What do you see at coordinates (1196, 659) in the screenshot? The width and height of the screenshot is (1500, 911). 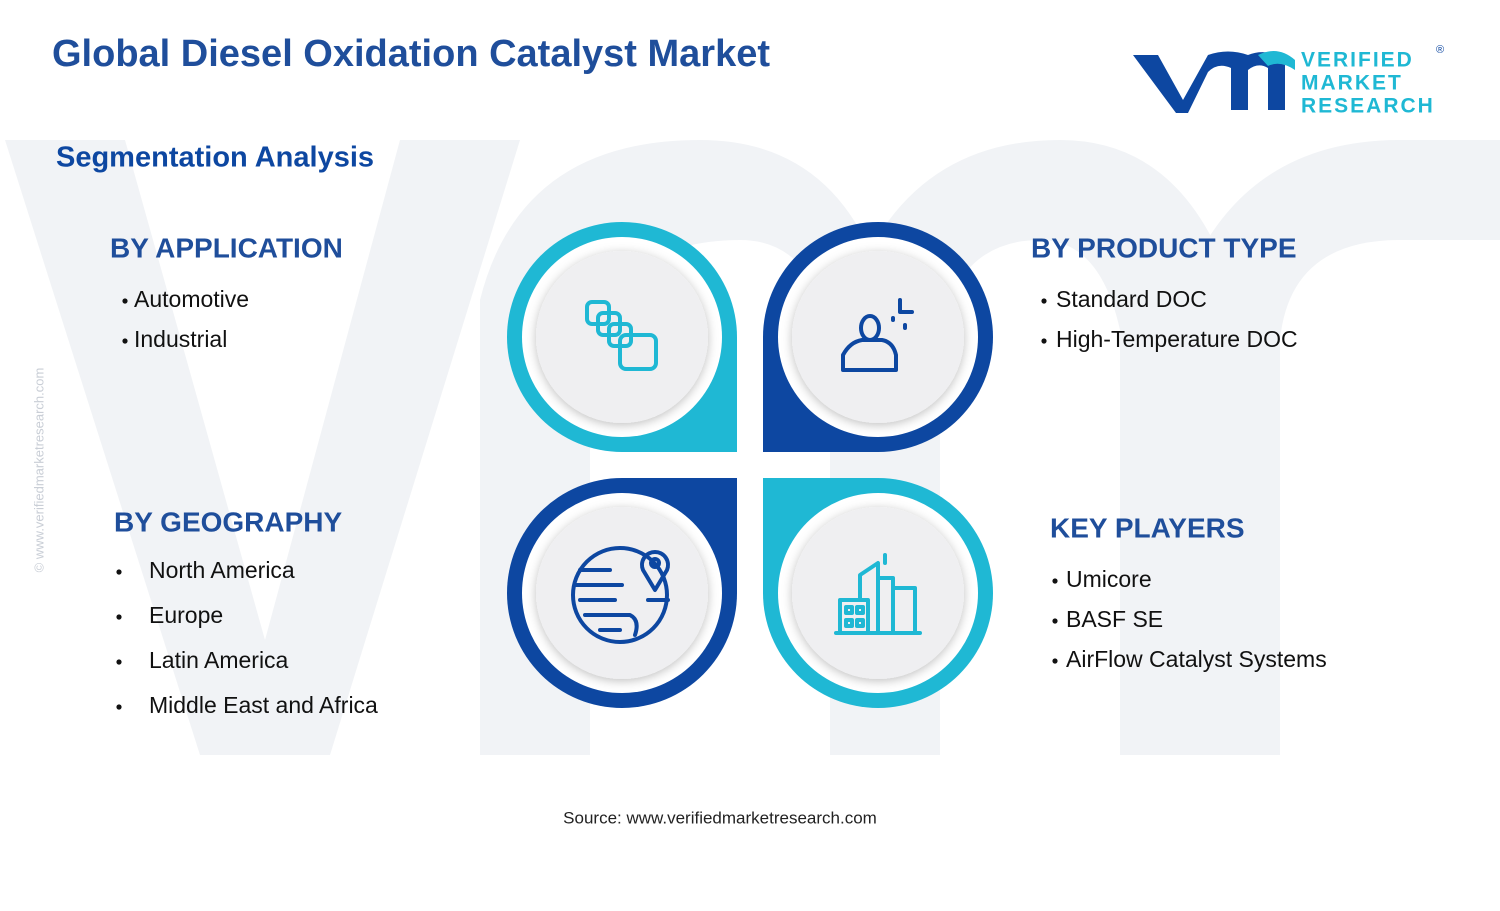 I see `segment-item: AirFlow Catalyst Systems` at bounding box center [1196, 659].